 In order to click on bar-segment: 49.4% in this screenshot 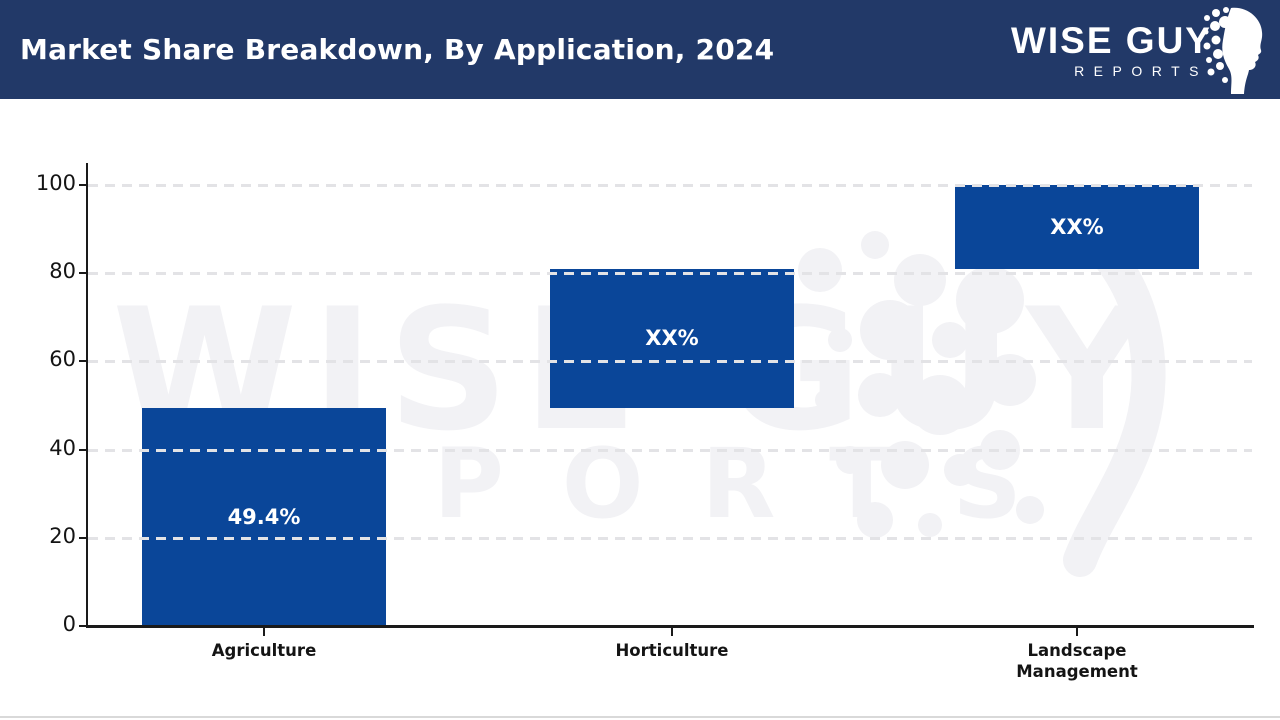, I will do `click(264, 517)`.